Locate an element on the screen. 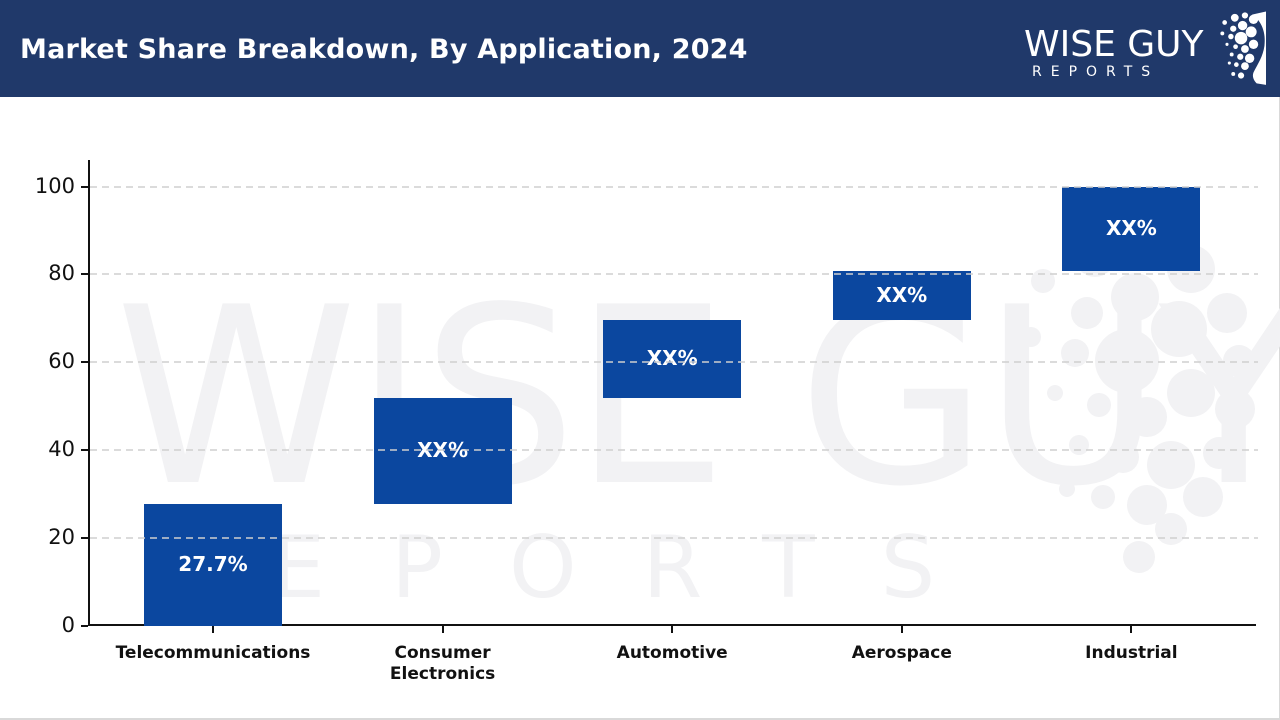 The width and height of the screenshot is (1280, 720). y-axis-tick-label: 60 is located at coordinates (61, 361).